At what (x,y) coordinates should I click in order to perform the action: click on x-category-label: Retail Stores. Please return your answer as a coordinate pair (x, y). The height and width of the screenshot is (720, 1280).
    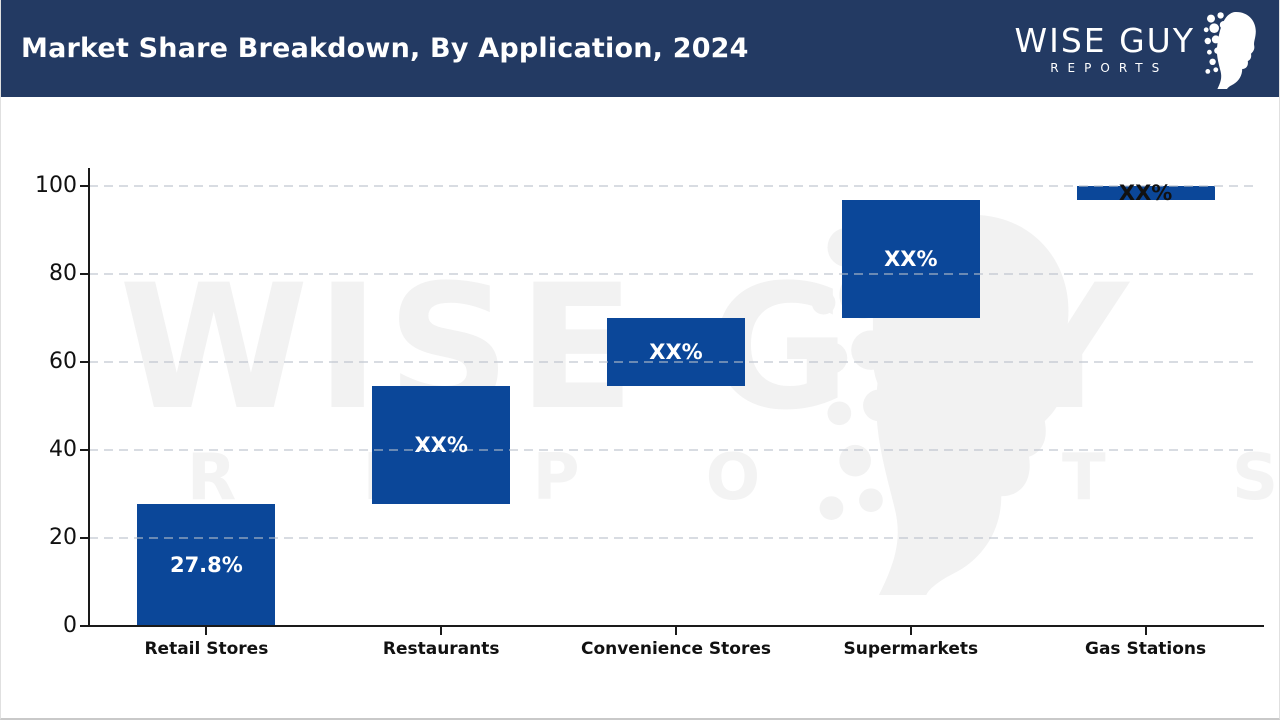
    Looking at the image, I should click on (206, 649).